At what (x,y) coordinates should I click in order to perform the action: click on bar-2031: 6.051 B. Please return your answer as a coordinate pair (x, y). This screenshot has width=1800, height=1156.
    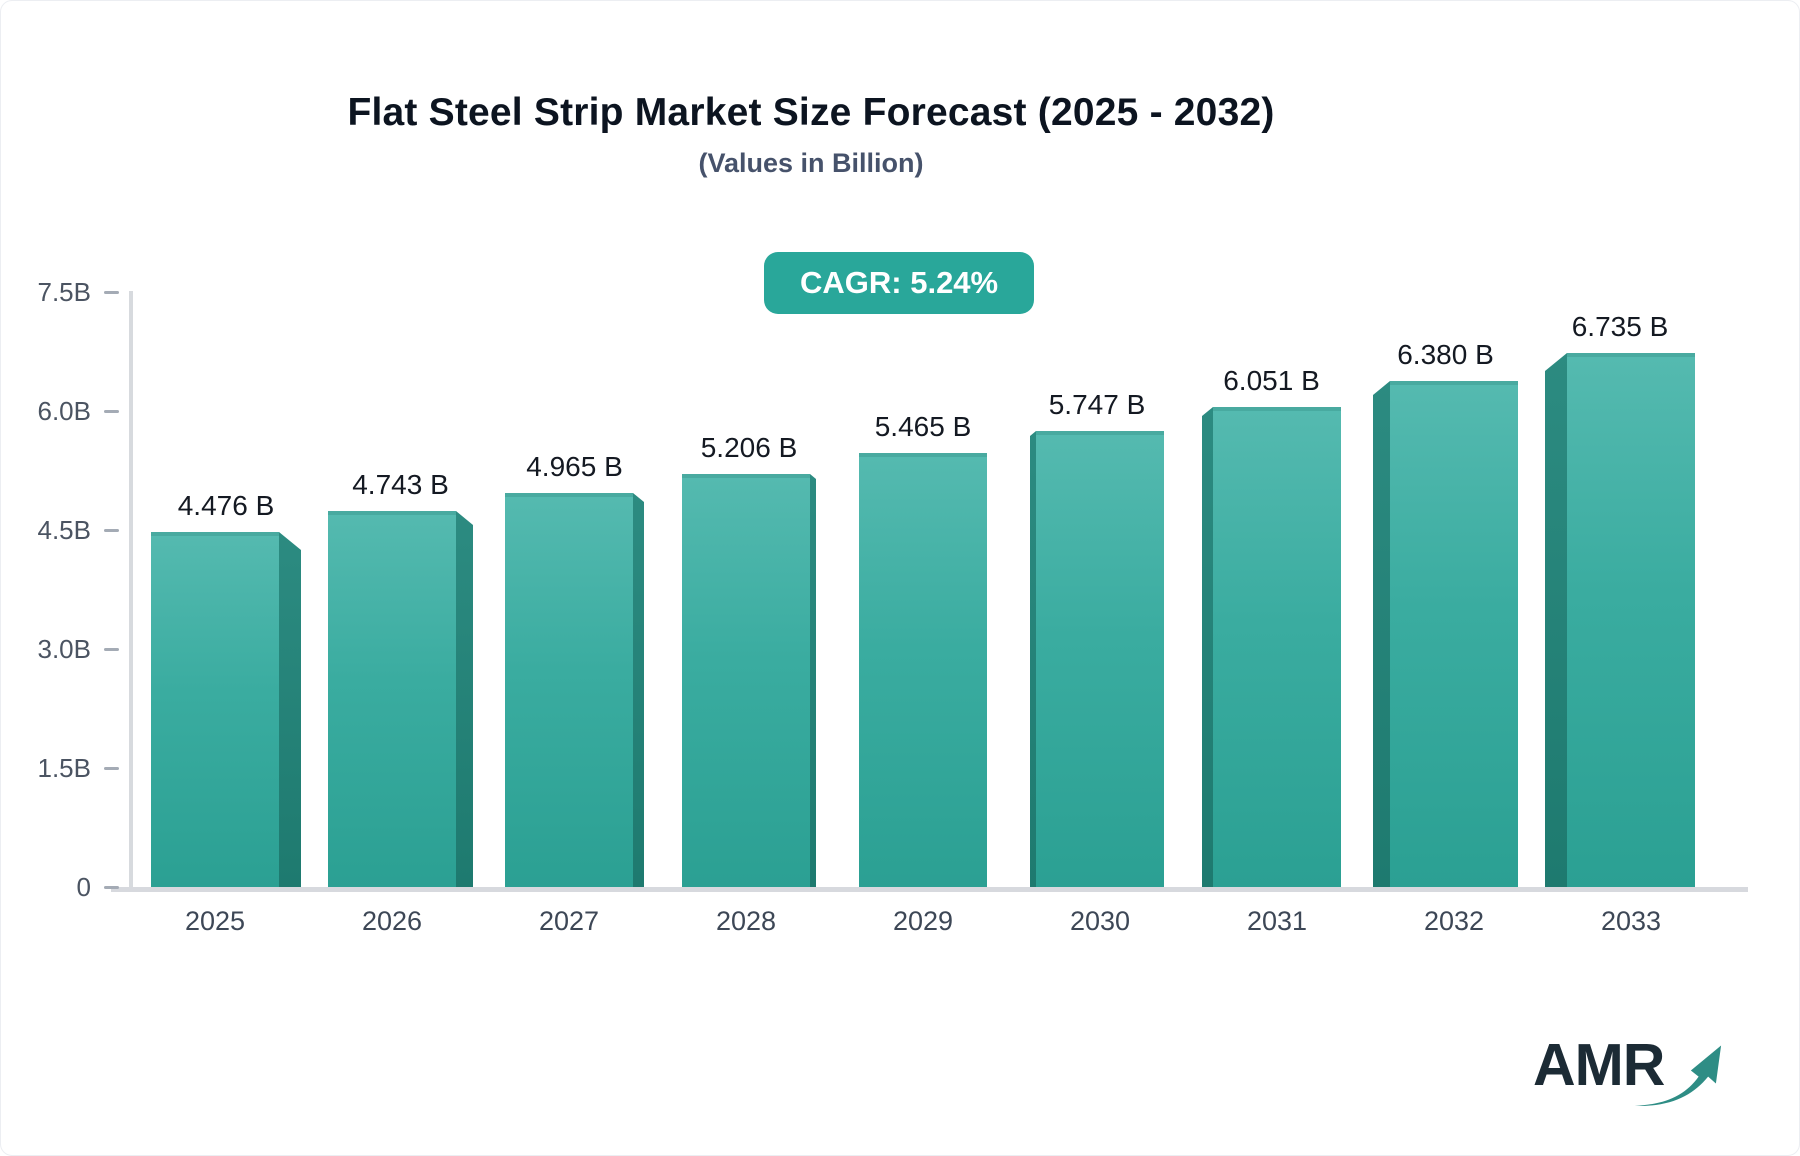
    Looking at the image, I should click on (1271, 626).